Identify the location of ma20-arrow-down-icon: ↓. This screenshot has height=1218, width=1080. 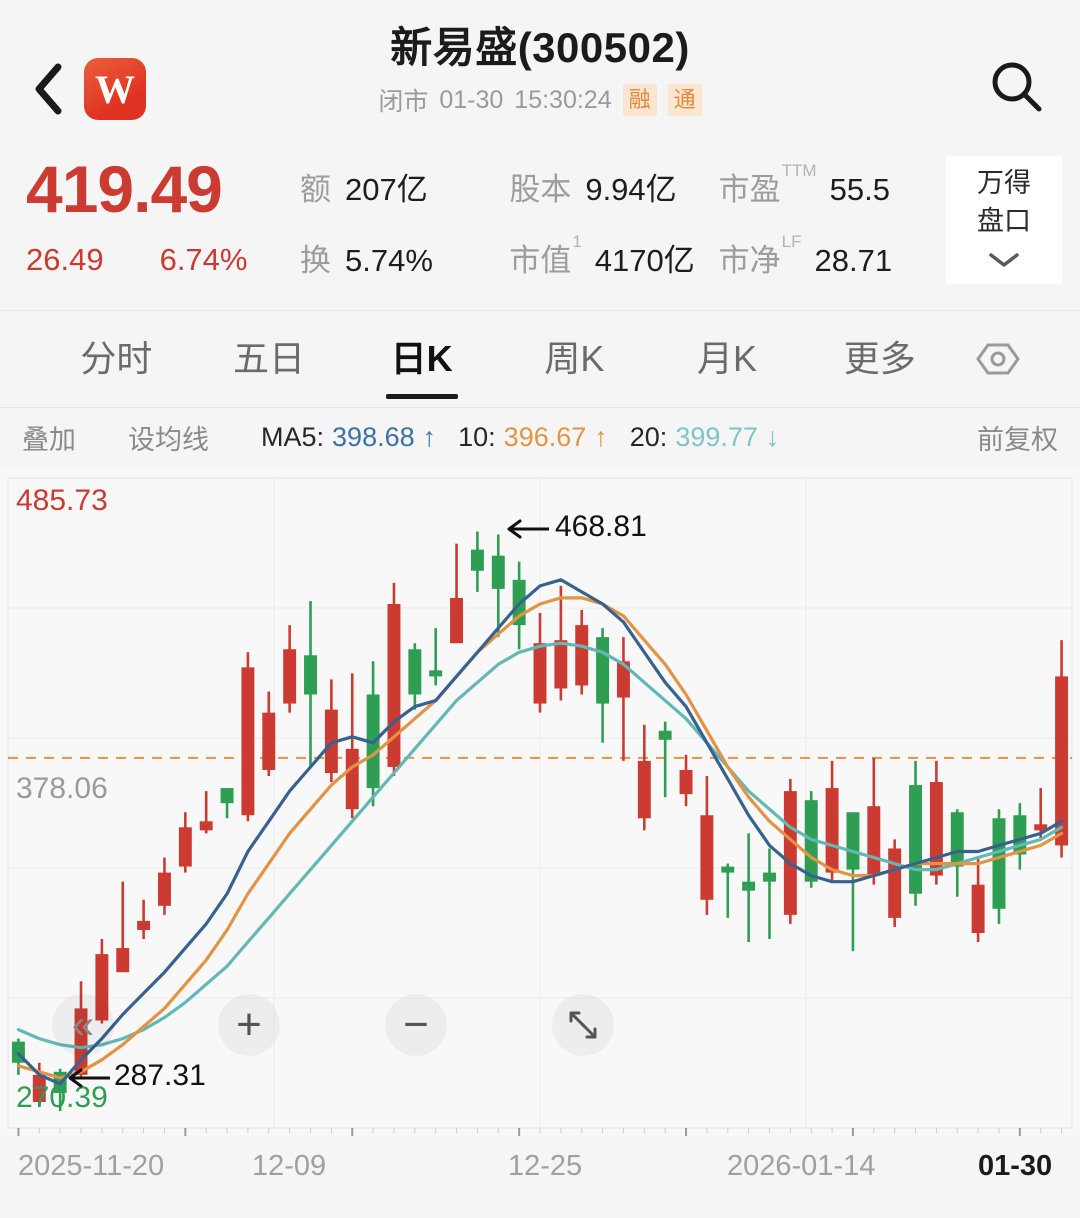
(772, 436).